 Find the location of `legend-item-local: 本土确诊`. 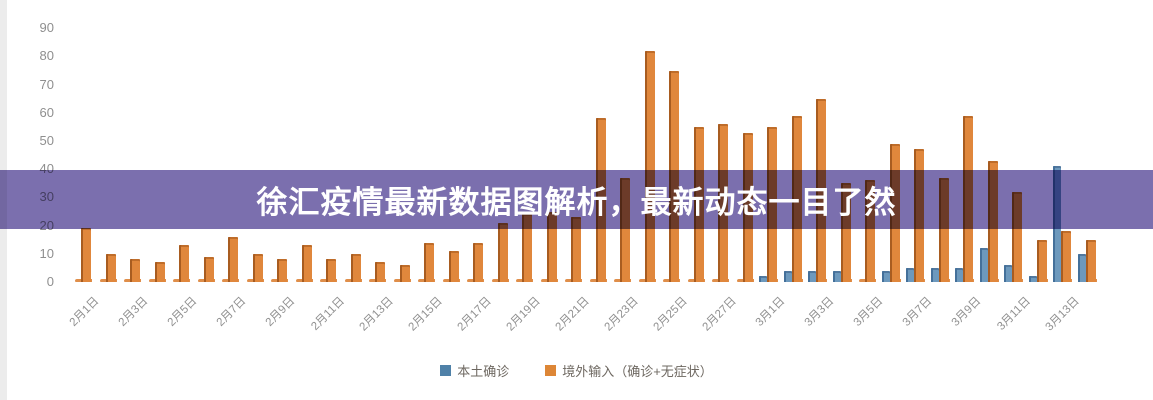

legend-item-local: 本土确诊 is located at coordinates (474, 370).